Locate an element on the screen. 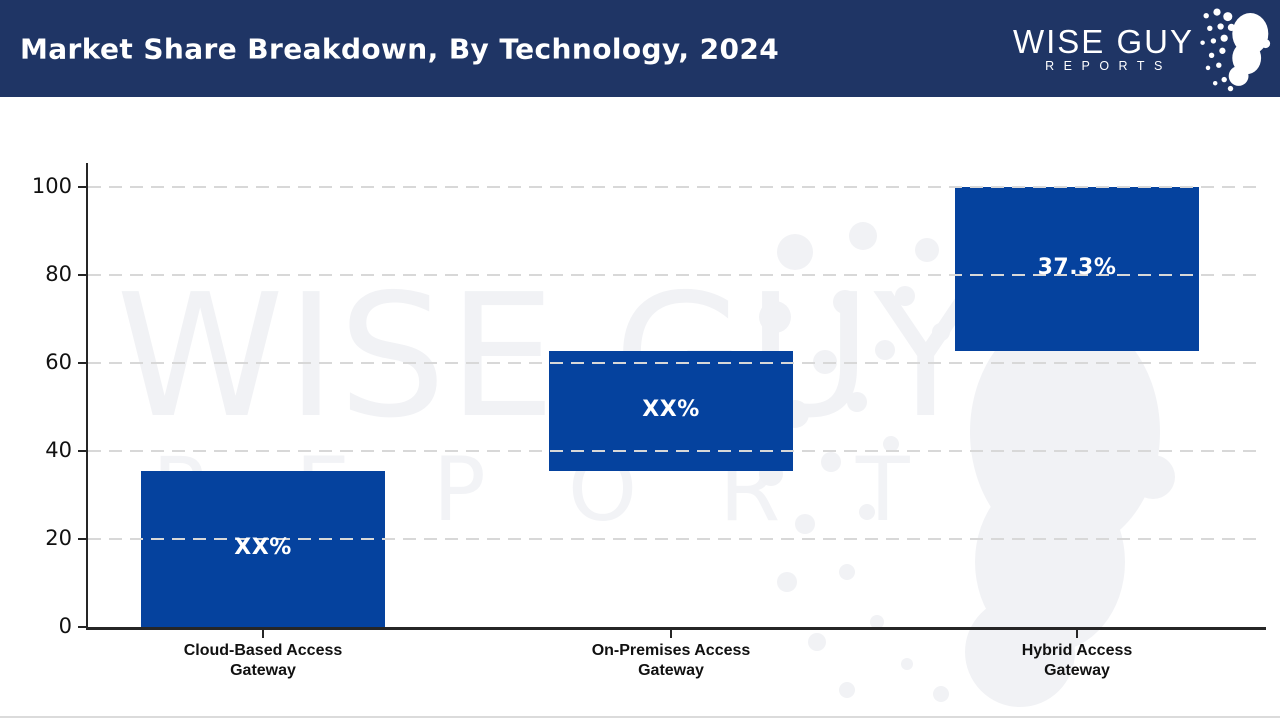  x-axis-category-label-1: Cloud-Based Access Gateway is located at coordinates (263, 661).